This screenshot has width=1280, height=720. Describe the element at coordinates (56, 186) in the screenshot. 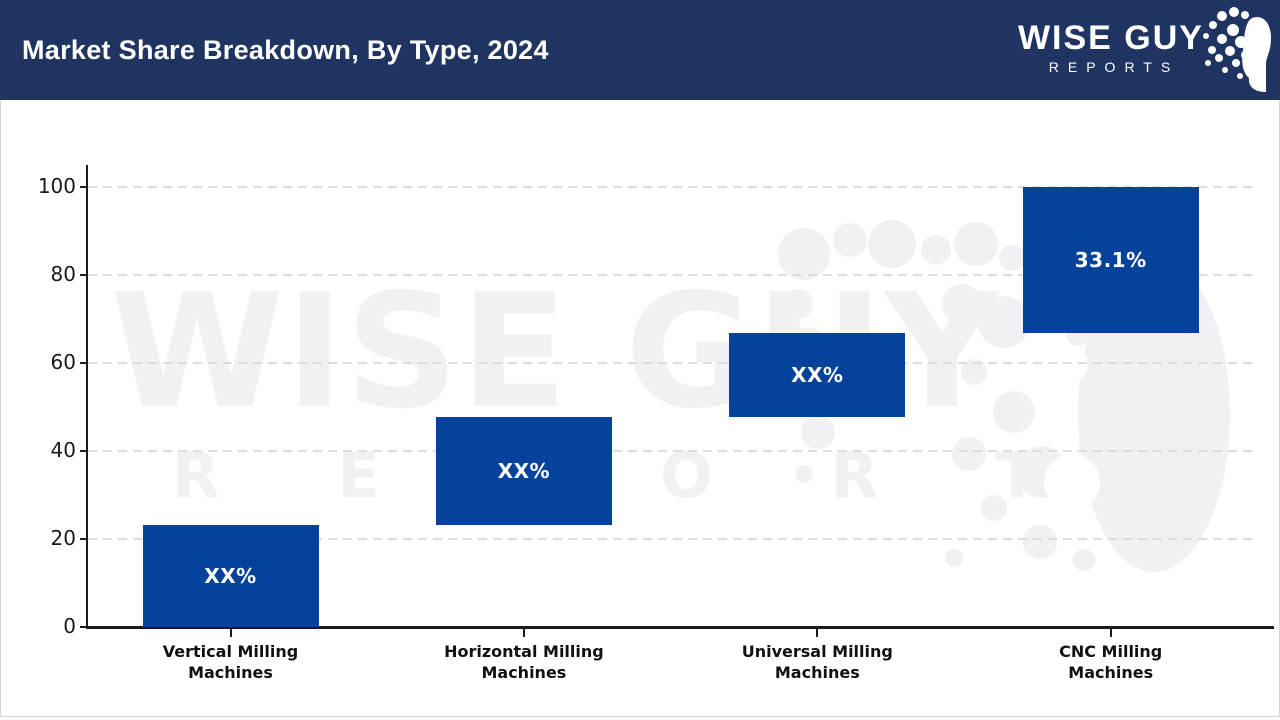

I see `y-tick-label: 100` at that location.